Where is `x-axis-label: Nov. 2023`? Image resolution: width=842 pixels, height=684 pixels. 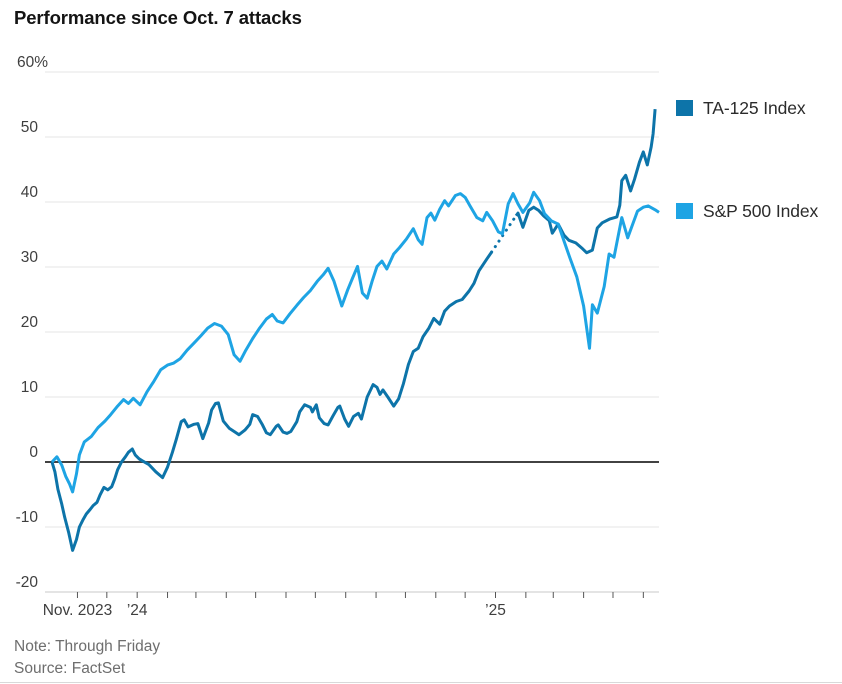
x-axis-label: Nov. 2023 is located at coordinates (78, 610).